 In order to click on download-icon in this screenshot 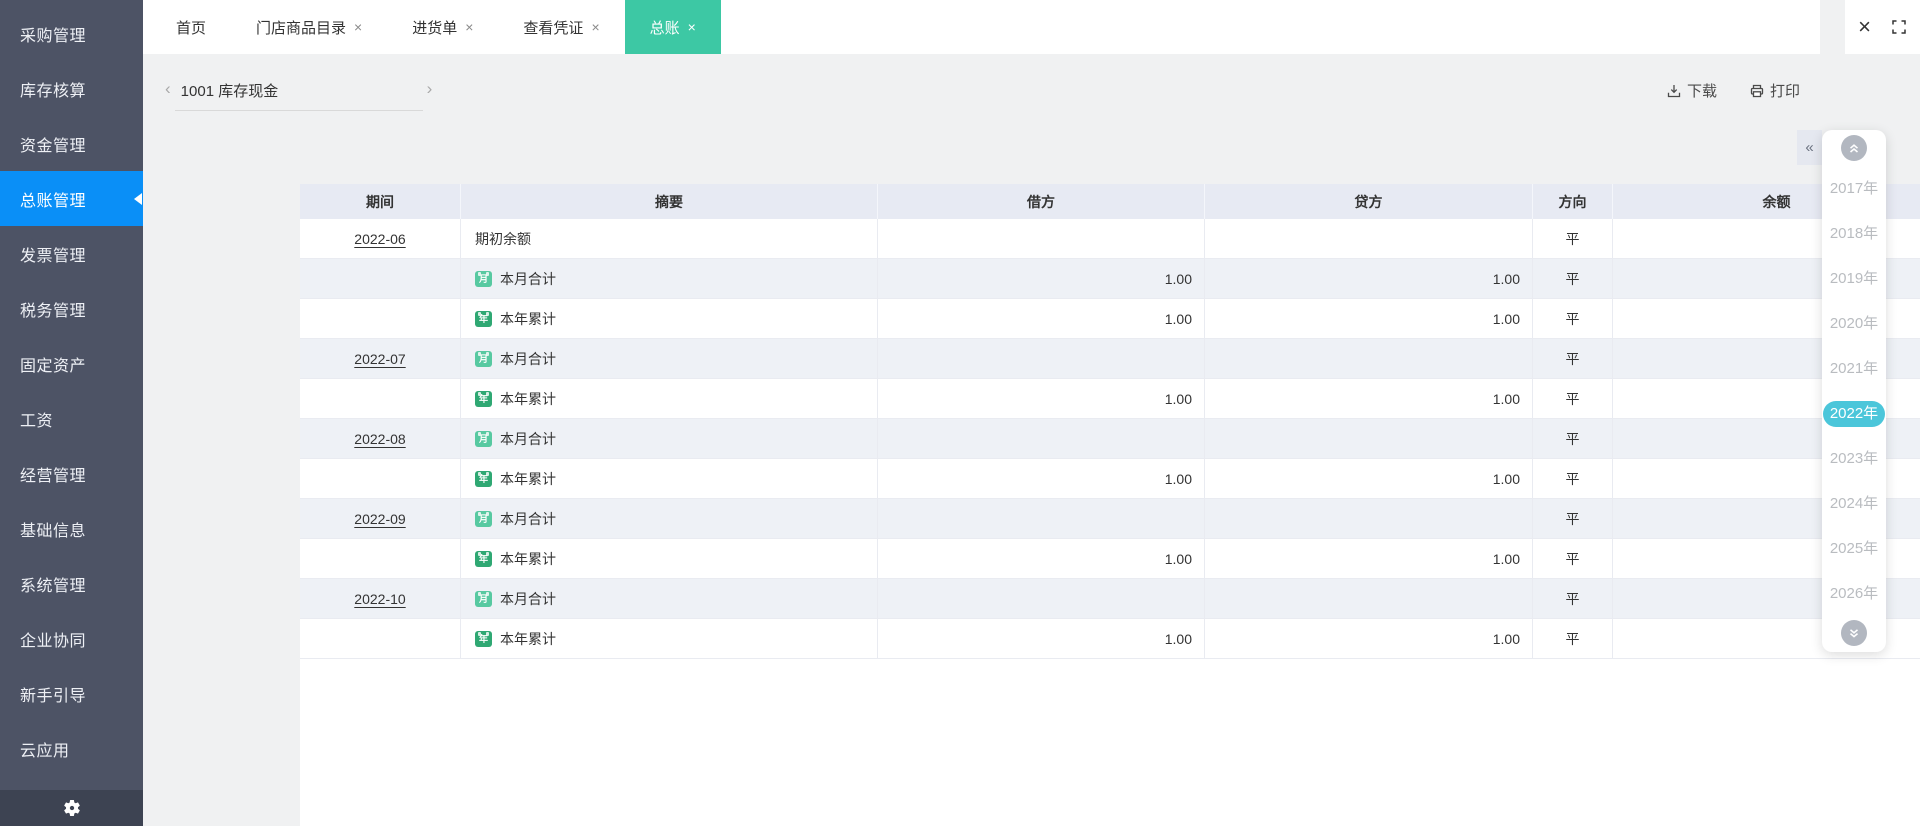, I will do `click(1674, 91)`.